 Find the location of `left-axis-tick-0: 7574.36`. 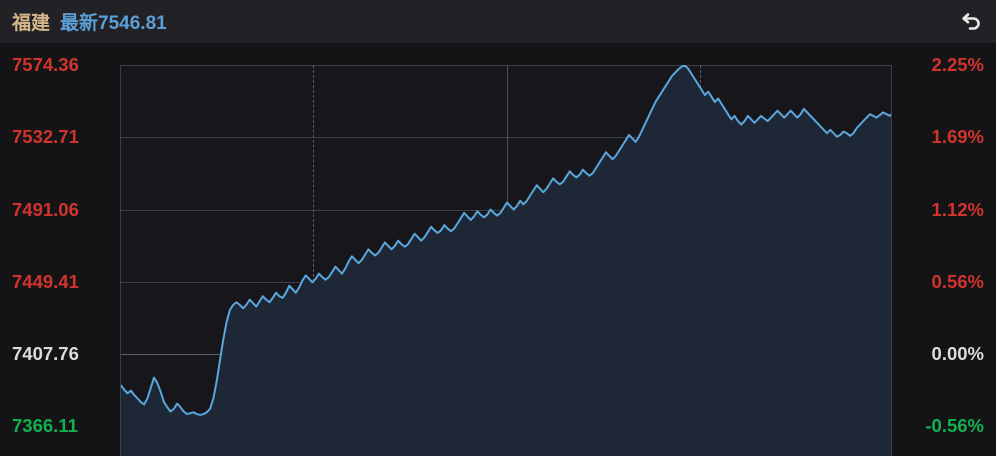

left-axis-tick-0: 7574.36 is located at coordinates (45, 64).